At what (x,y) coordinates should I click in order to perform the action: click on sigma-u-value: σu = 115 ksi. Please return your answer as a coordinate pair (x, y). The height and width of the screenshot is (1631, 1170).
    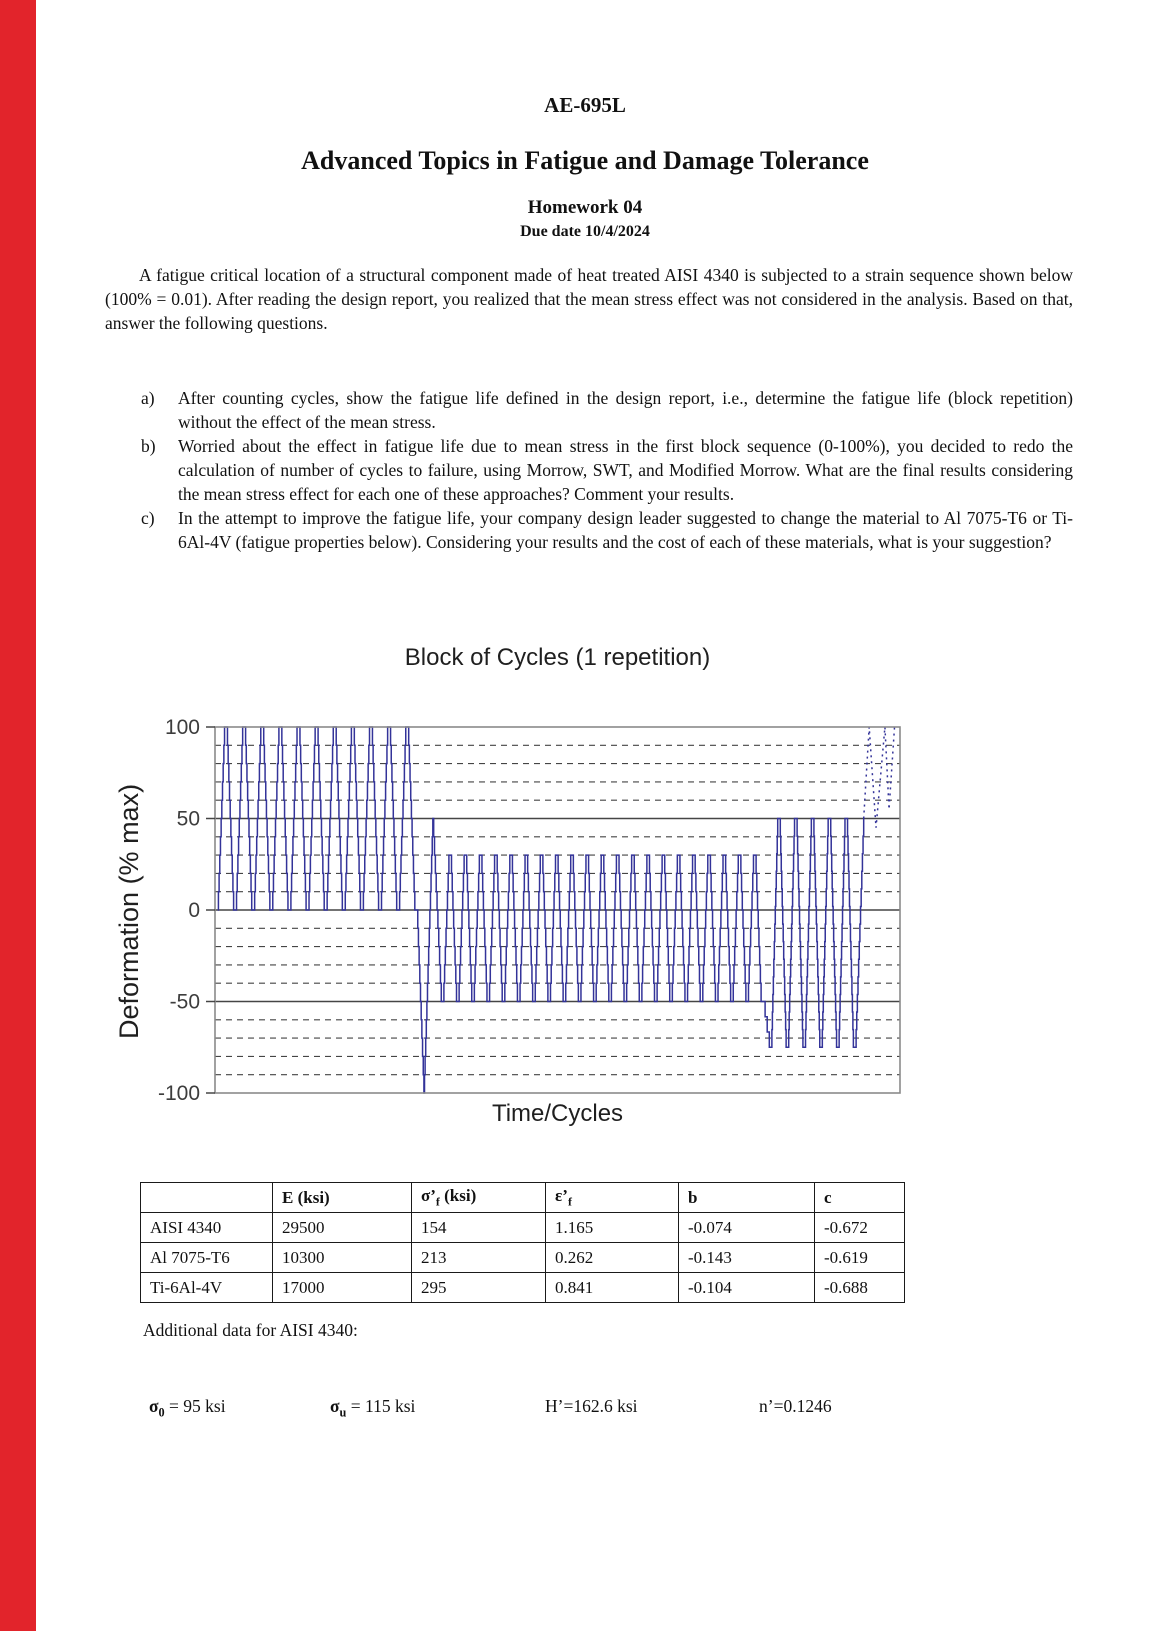
    Looking at the image, I should click on (373, 1408).